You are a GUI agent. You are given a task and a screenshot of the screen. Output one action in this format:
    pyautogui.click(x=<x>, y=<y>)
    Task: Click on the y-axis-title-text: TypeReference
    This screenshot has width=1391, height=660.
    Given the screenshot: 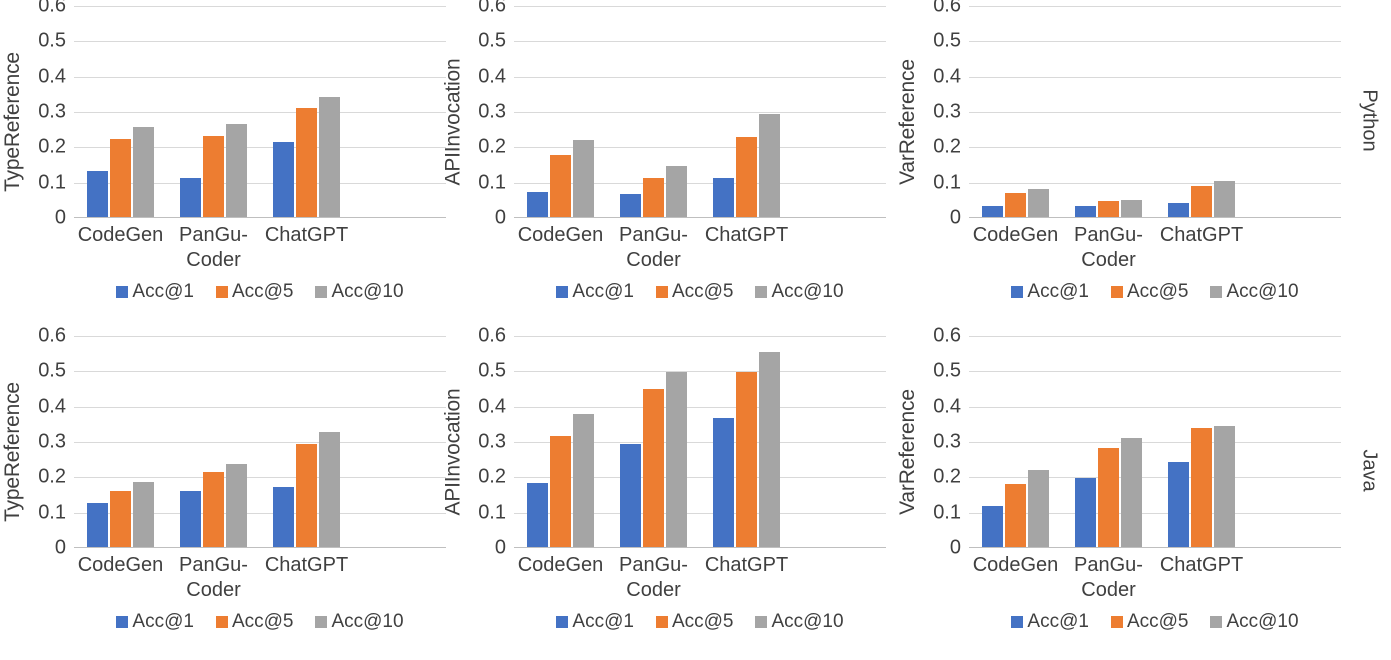 What is the action you would take?
    pyautogui.click(x=13, y=122)
    